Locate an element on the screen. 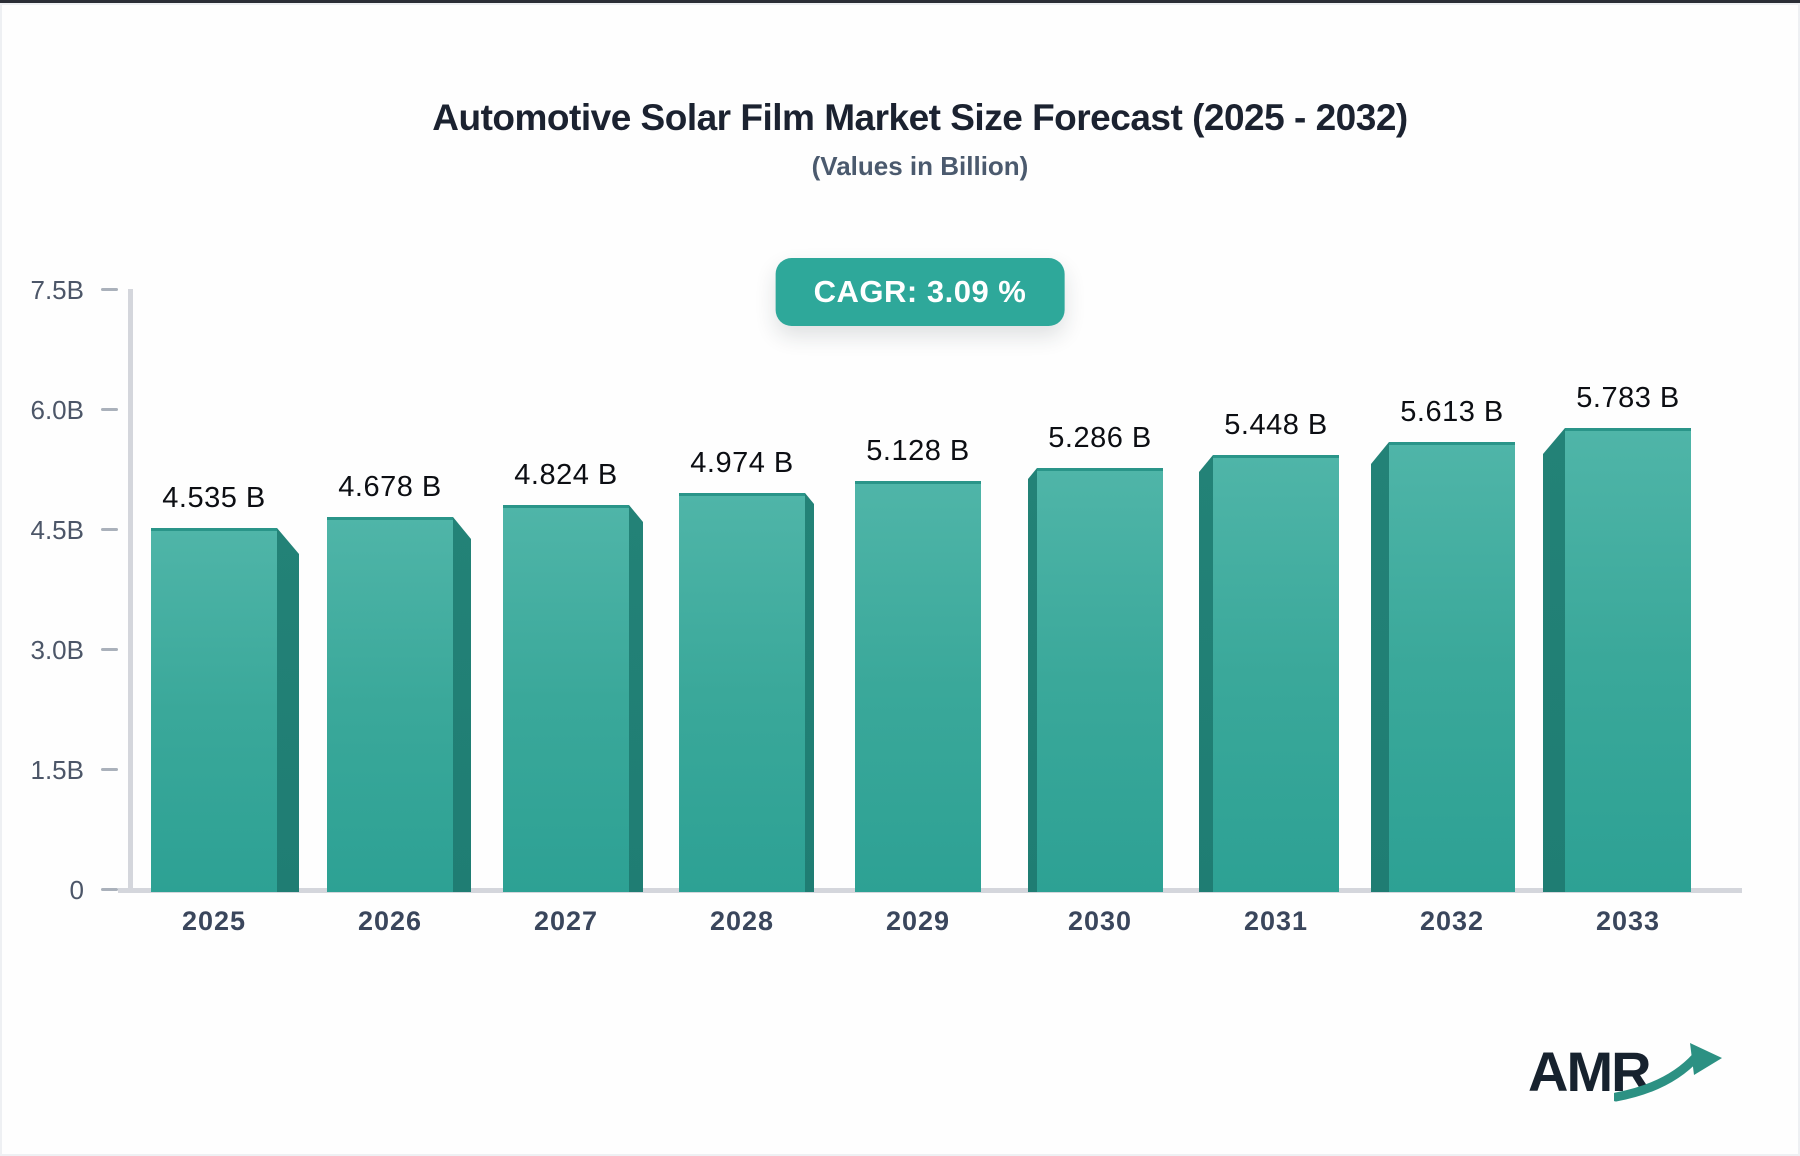  x-axis-label: 2029 is located at coordinates (918, 921).